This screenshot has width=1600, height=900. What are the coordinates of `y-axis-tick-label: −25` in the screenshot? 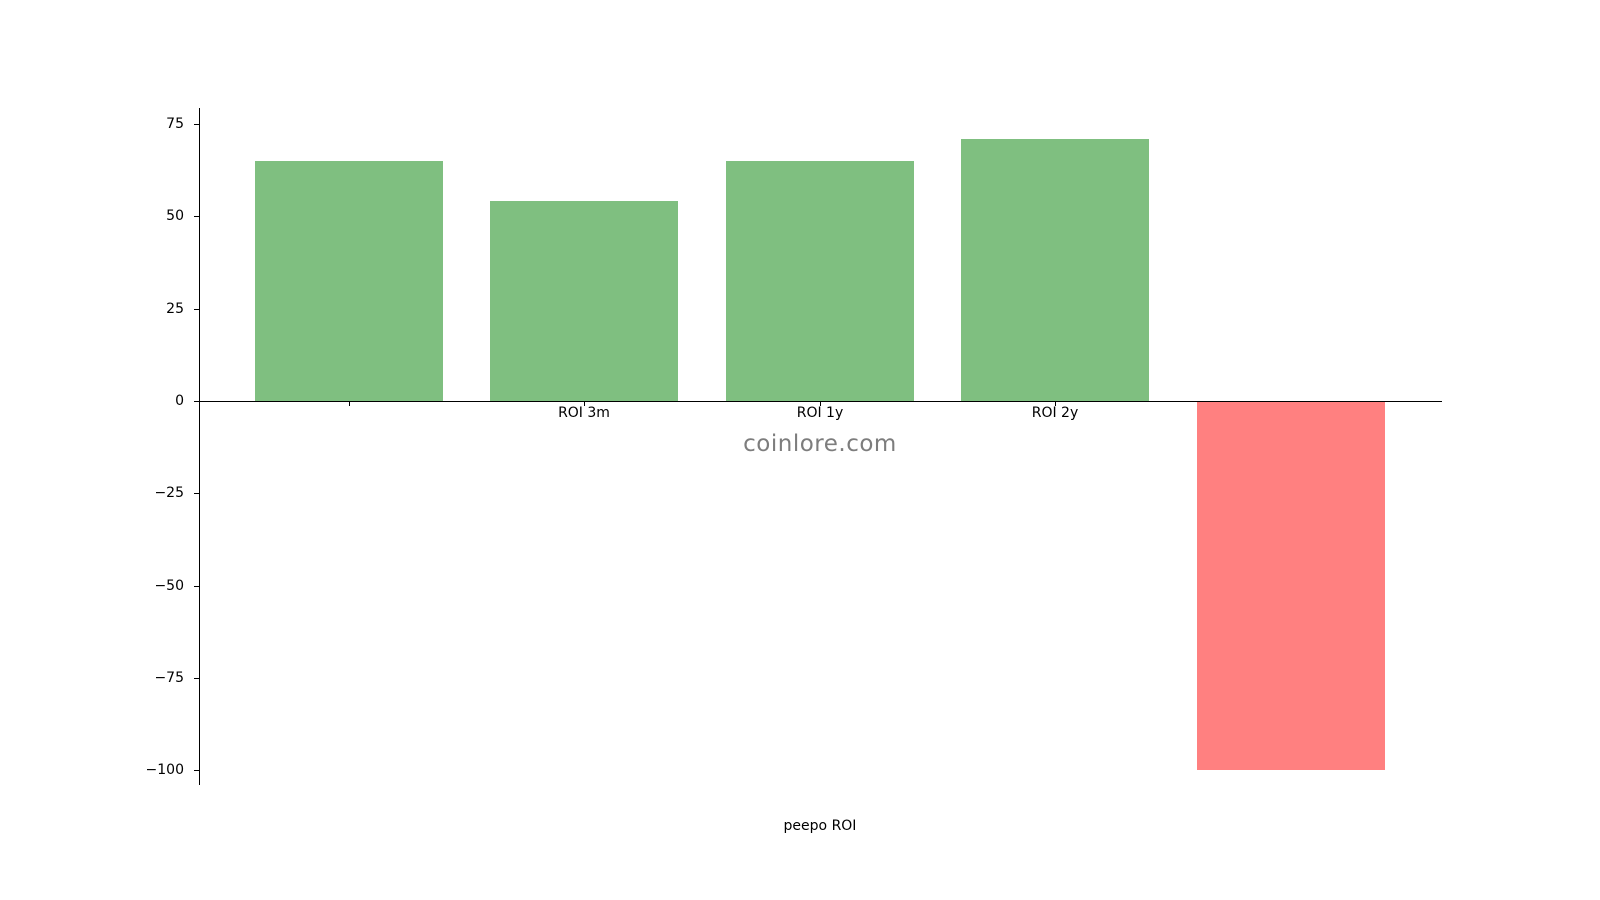 It's located at (169, 493).